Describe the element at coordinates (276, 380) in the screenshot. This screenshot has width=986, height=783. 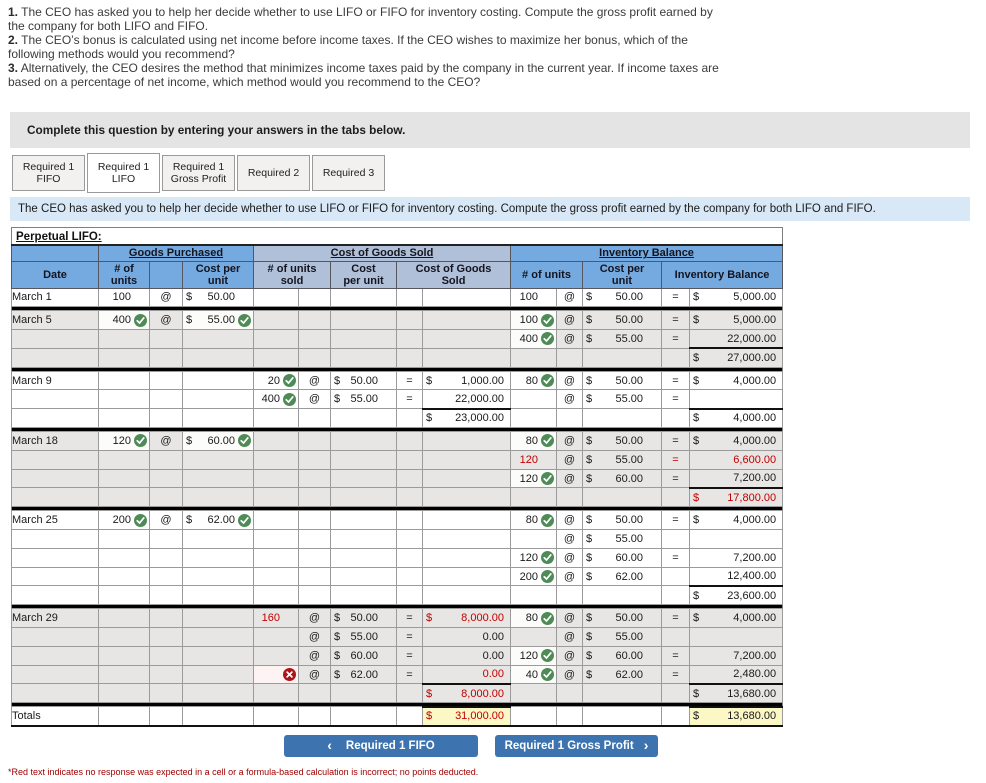
I see `cell-cs_u: 20` at that location.